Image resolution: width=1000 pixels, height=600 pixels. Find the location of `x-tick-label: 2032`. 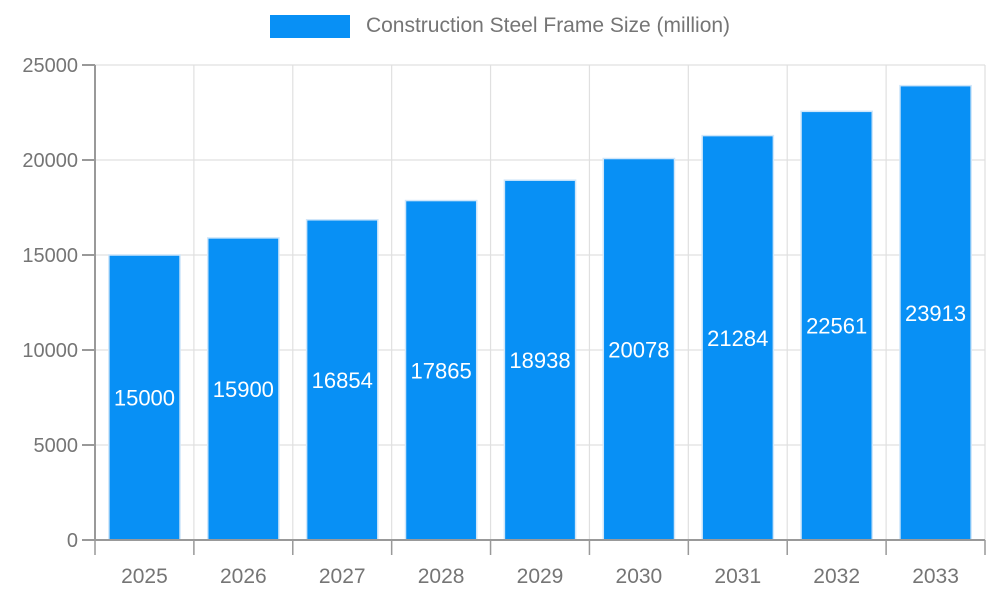

x-tick-label: 2032 is located at coordinates (836, 576).